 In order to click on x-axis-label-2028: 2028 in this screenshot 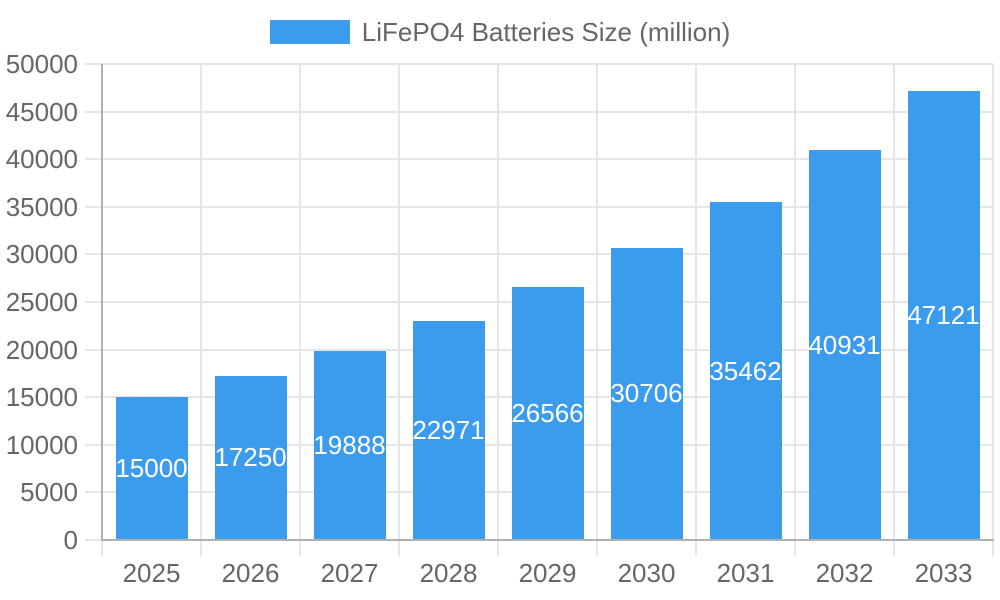, I will do `click(448, 573)`.